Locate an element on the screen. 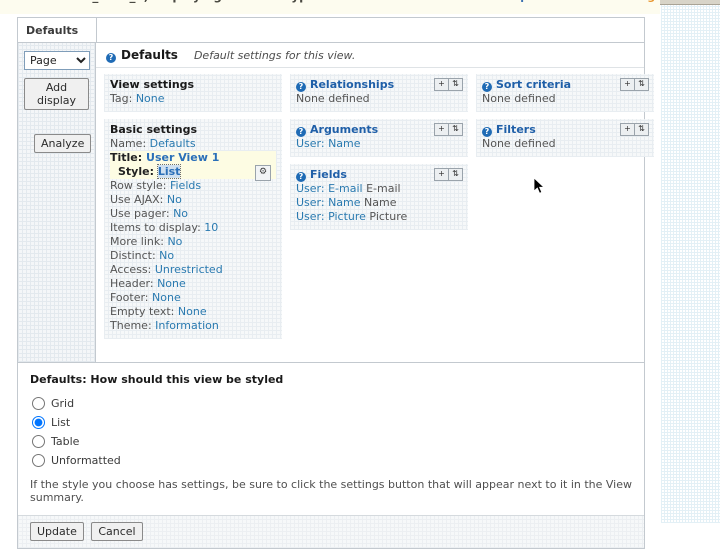 This screenshot has width=720, height=549. bucket-title-arguments: ? Arguments is located at coordinates (379, 130).